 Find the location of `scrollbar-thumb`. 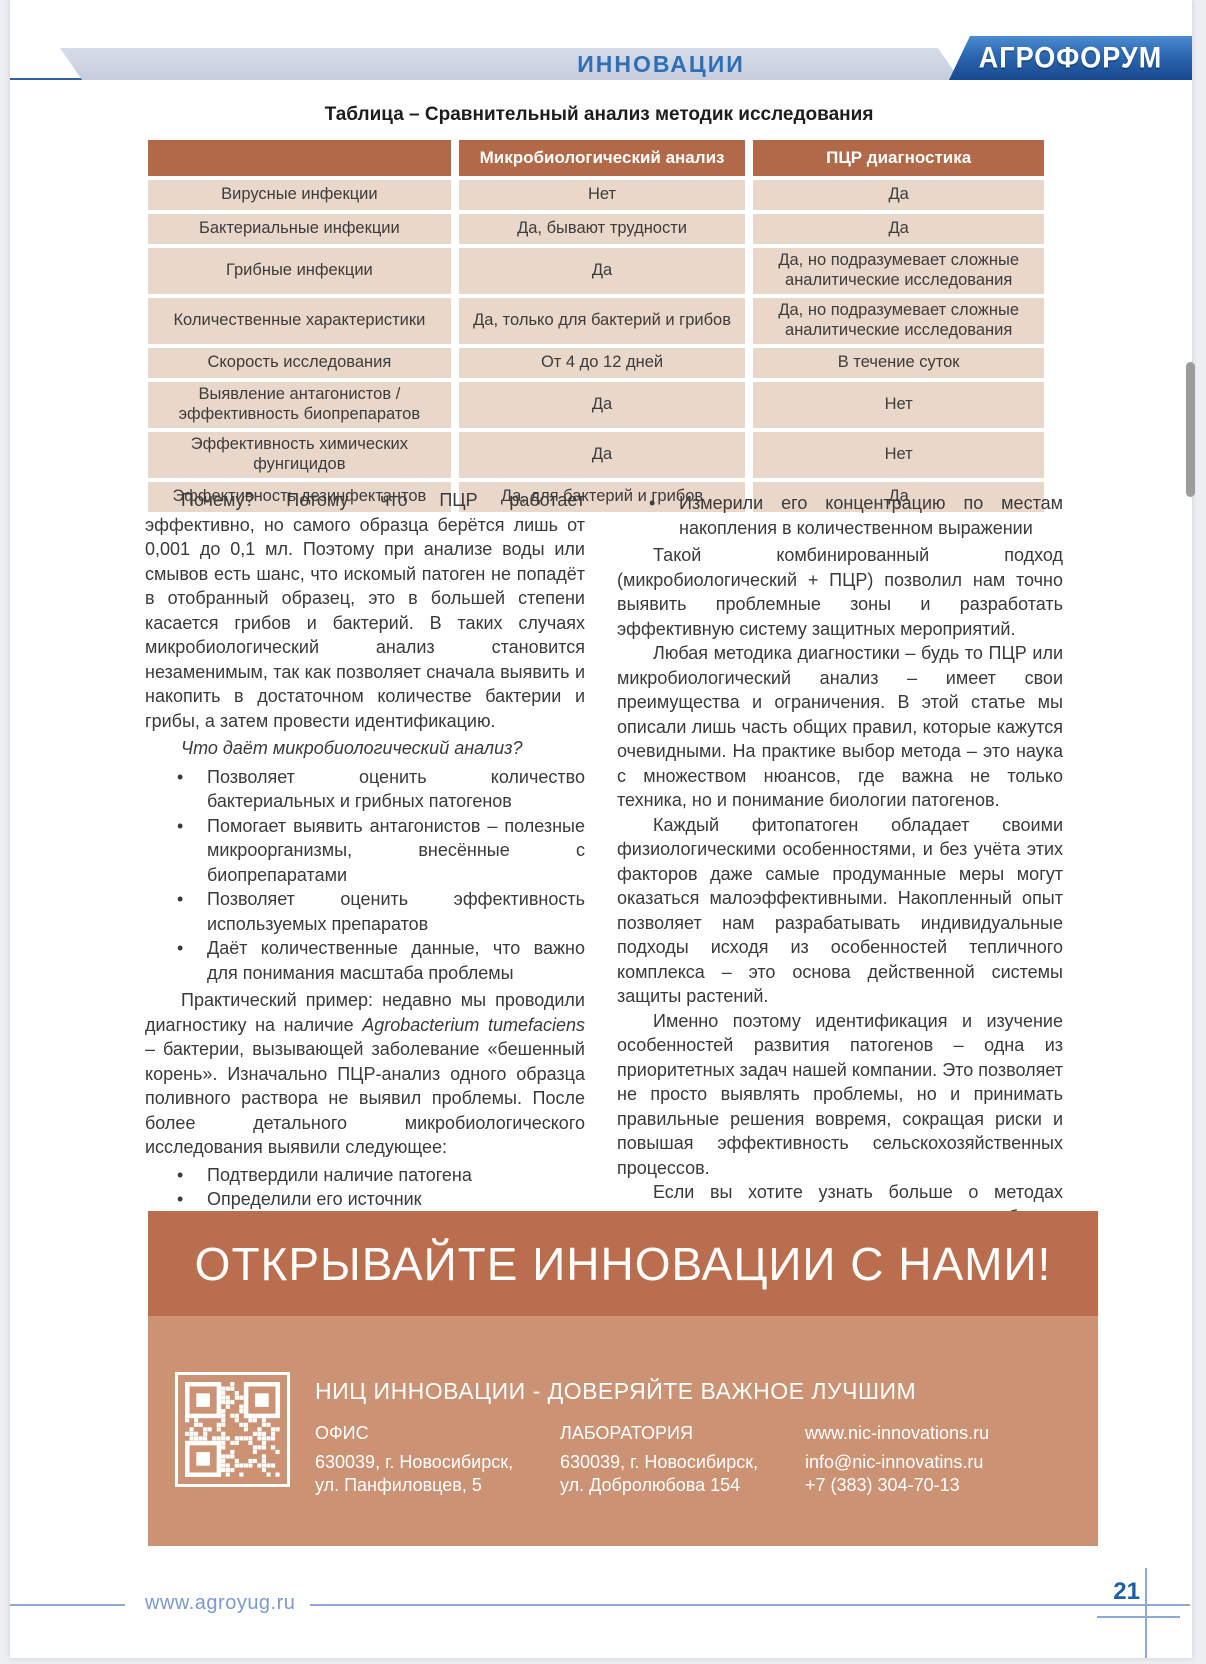

scrollbar-thumb is located at coordinates (1190, 429).